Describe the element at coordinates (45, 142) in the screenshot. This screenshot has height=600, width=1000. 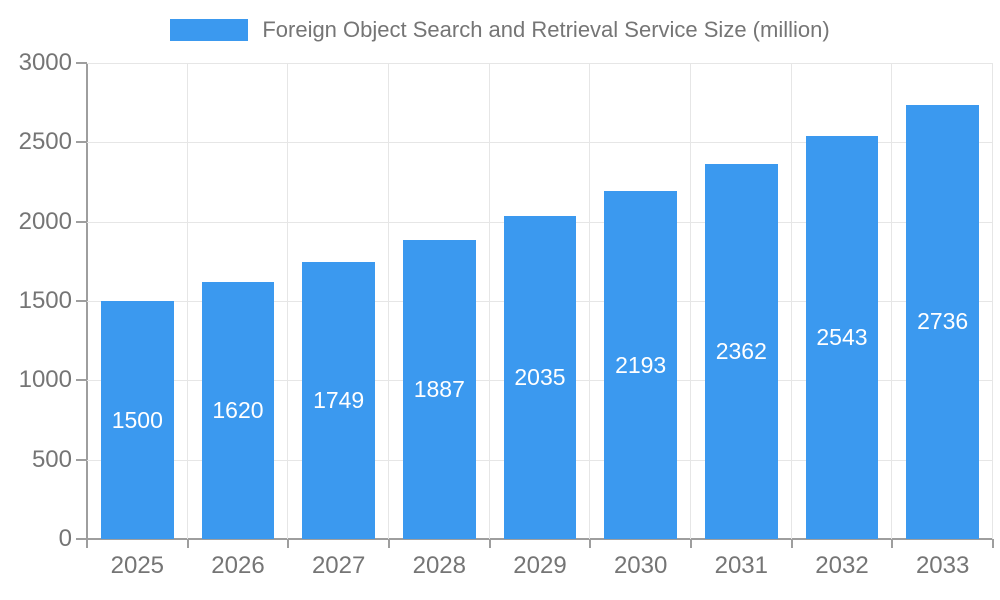
I see `y-tick-label: 2500` at that location.